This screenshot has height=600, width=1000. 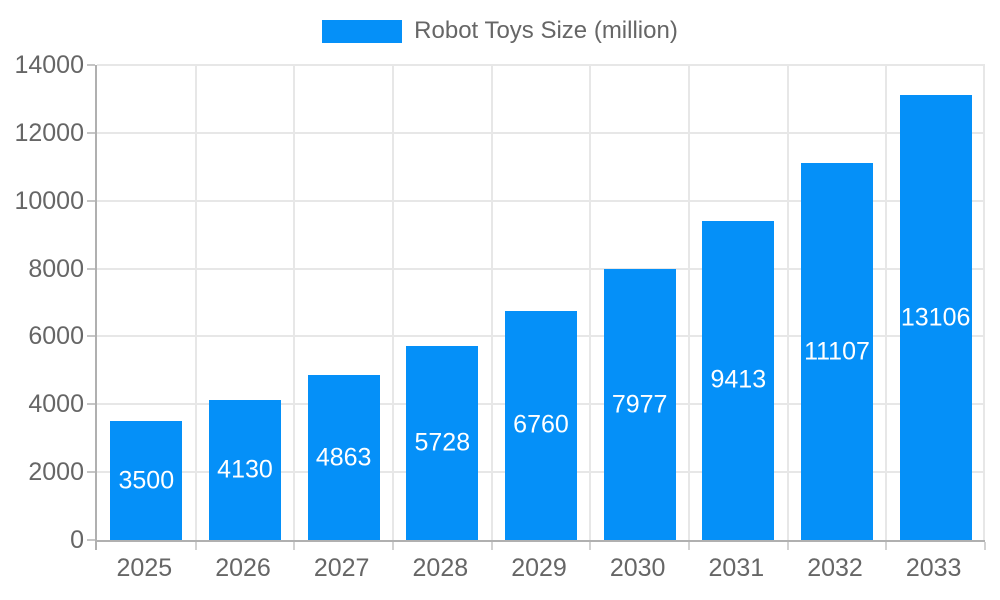 What do you see at coordinates (49, 132) in the screenshot?
I see `y-axis-tick-label: 12000` at bounding box center [49, 132].